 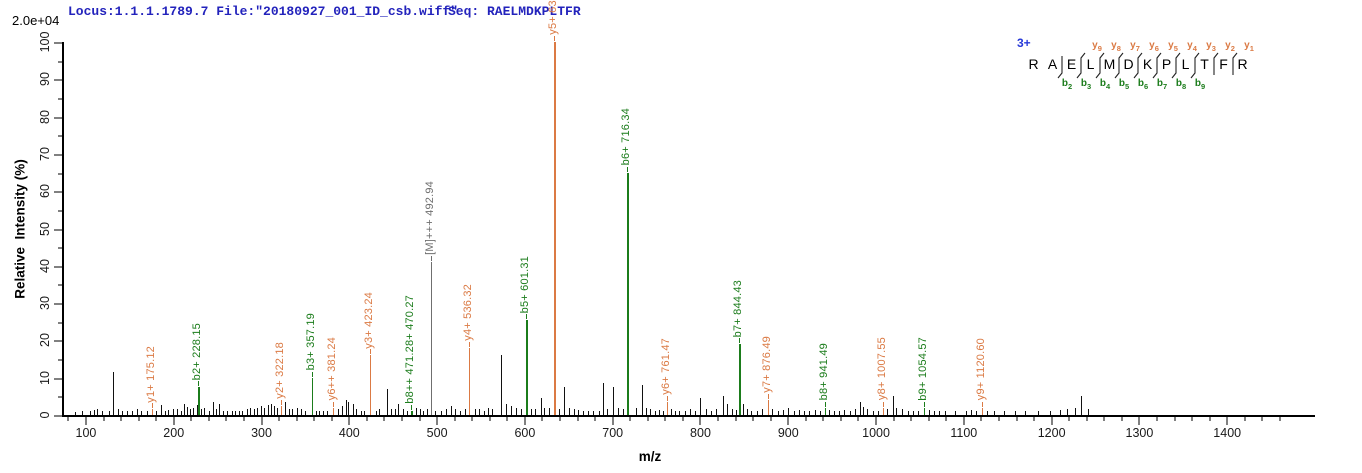 I want to click on x-axis-title: m/z, so click(x=650, y=456).